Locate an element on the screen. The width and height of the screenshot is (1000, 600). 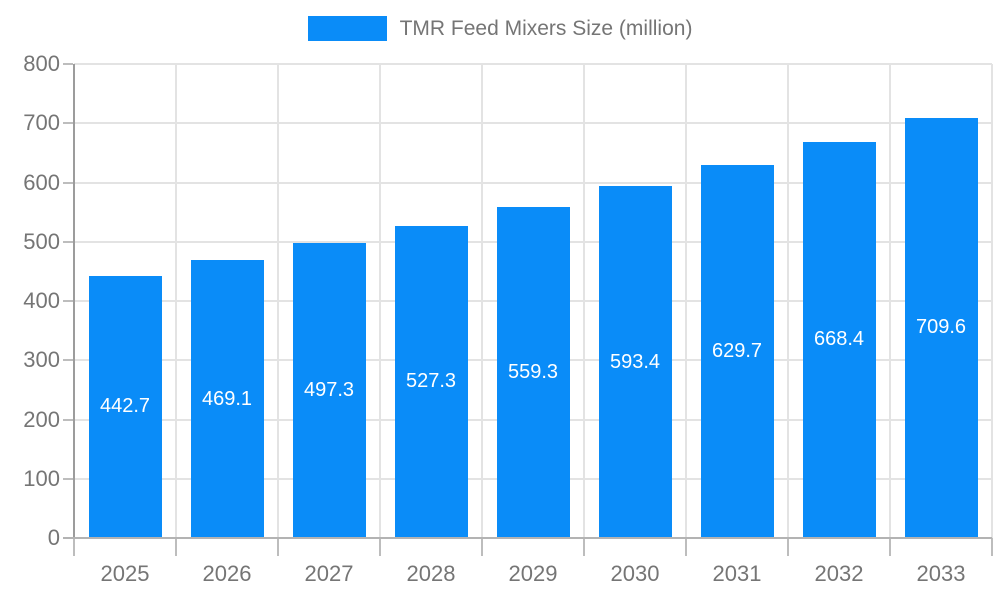
legend-swatch-icon is located at coordinates (347, 28).